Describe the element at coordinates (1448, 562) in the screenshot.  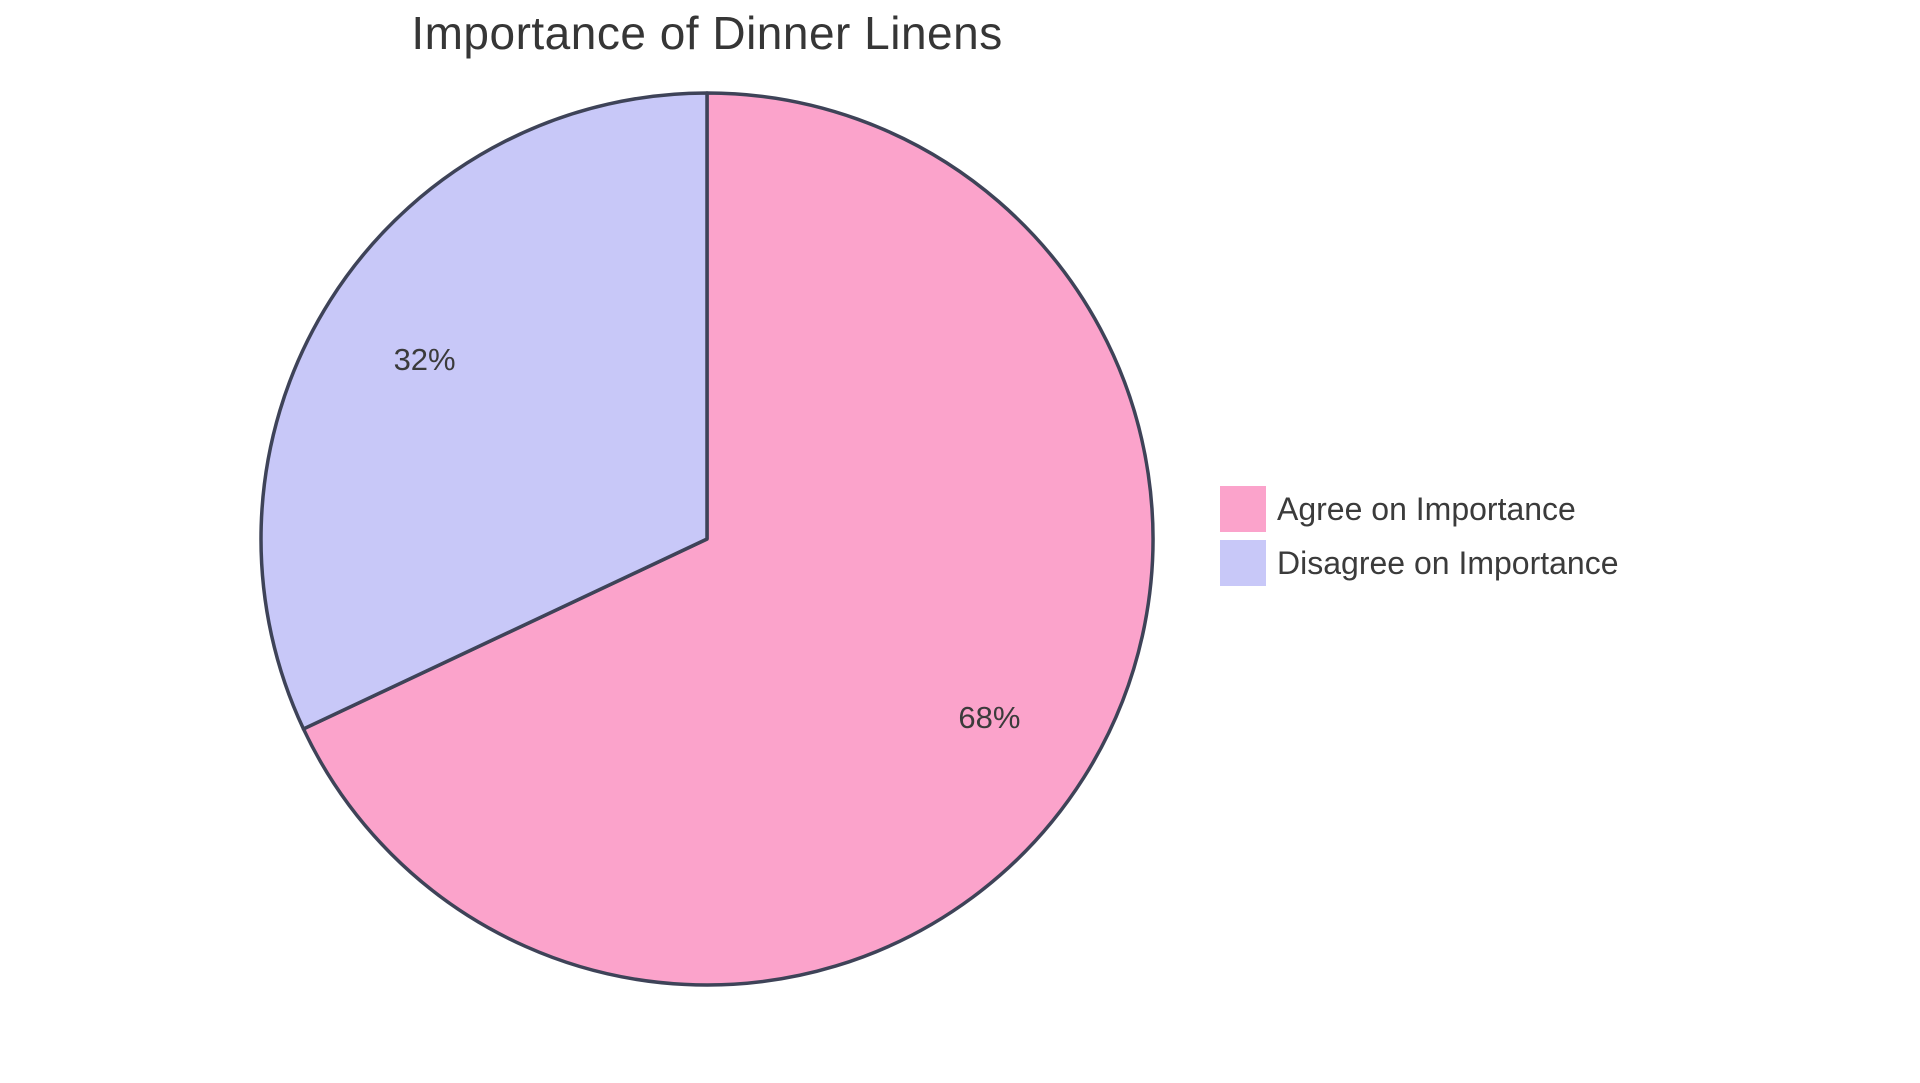
I see `legend-label-disagree: Disagree on Importance` at that location.